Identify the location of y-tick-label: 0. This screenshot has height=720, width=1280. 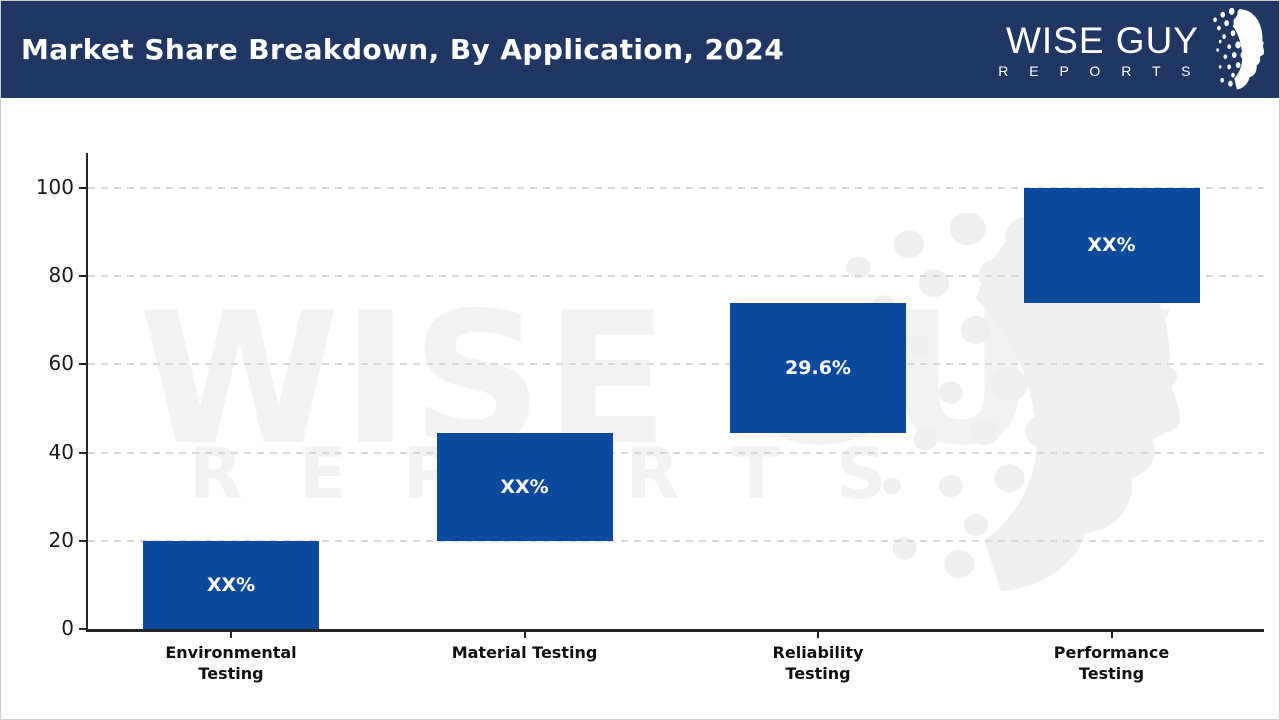
(67, 628).